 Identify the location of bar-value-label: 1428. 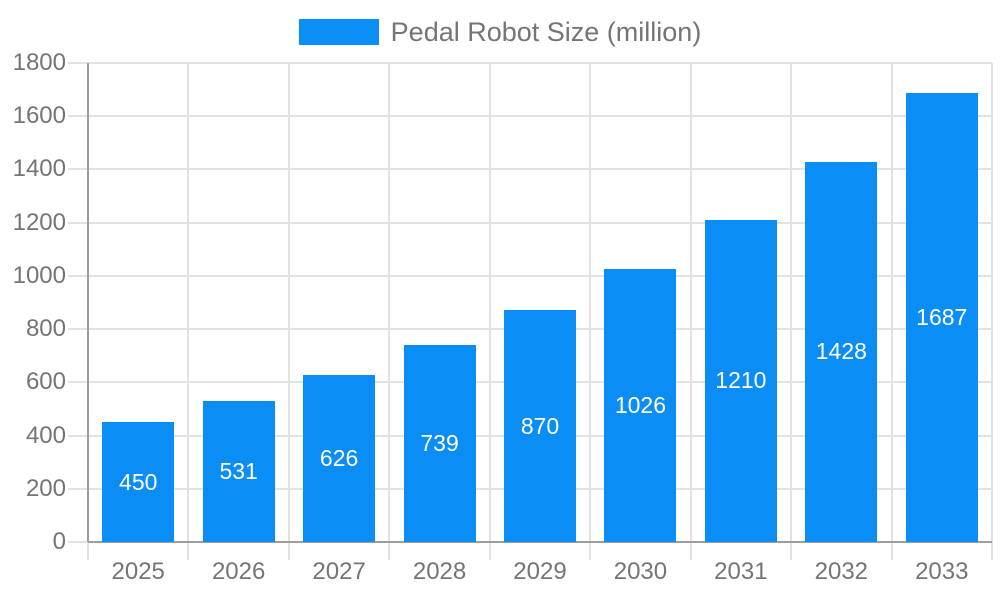
(841, 351).